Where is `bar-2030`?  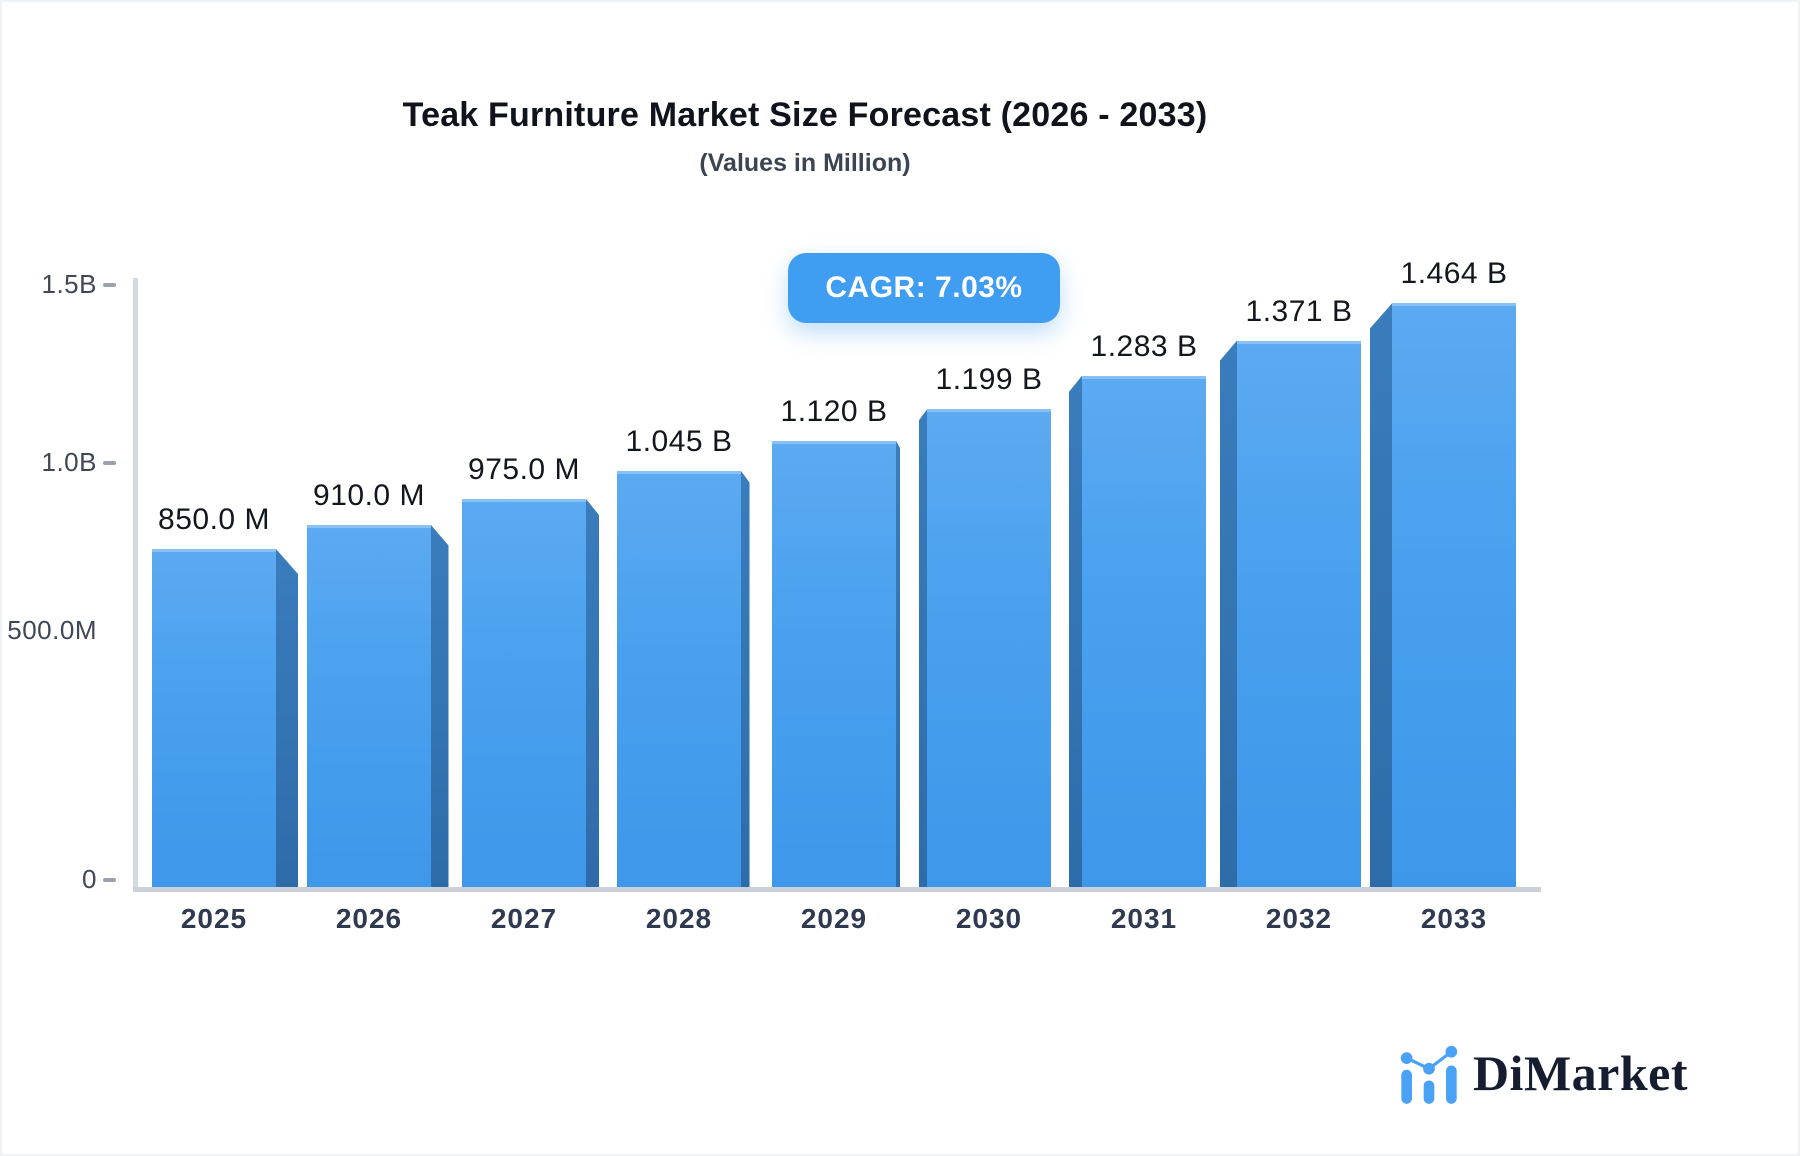 bar-2030 is located at coordinates (989, 649).